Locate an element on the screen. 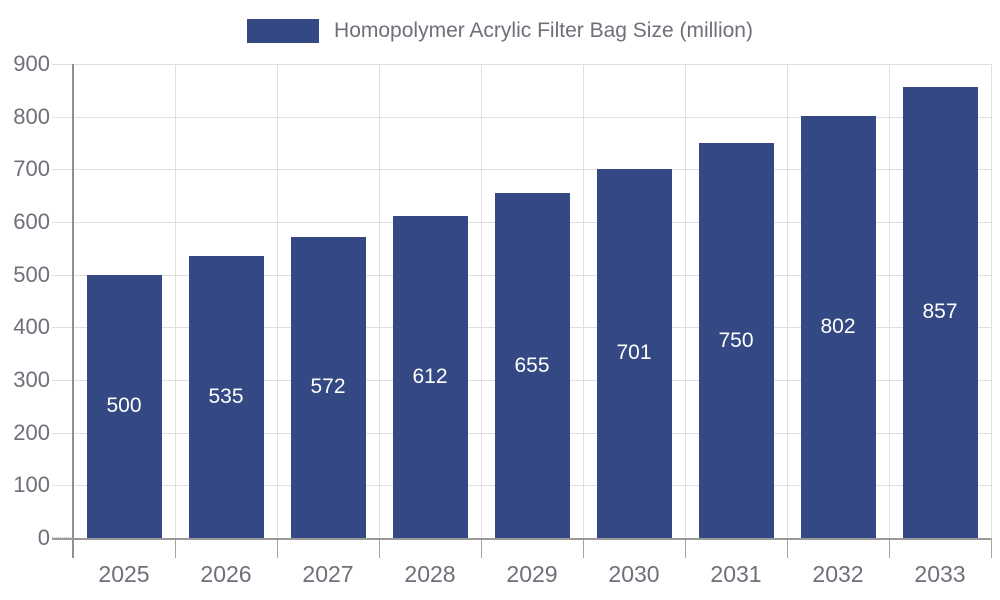  y-axis-line is located at coordinates (73, 311).